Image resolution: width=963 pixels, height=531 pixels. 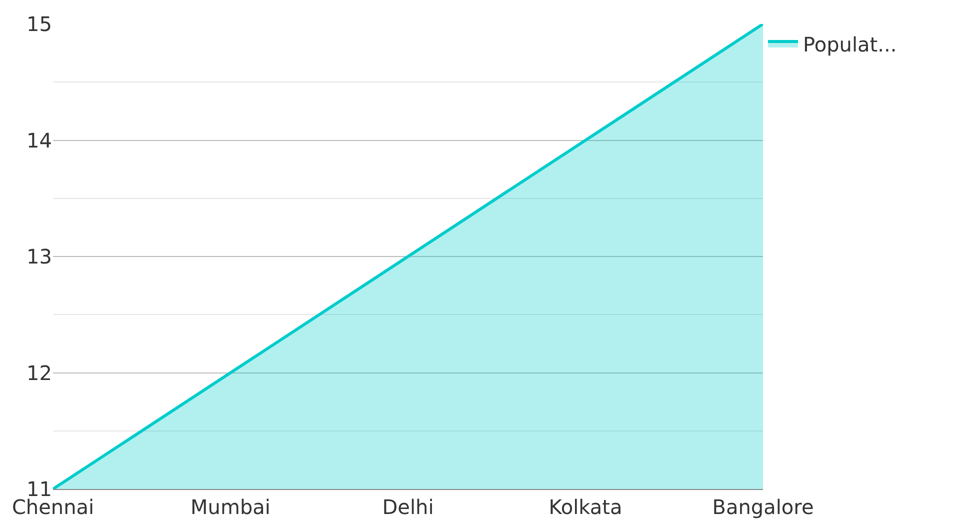 What do you see at coordinates (230, 507) in the screenshot?
I see `x-tick-label: Mumbai` at bounding box center [230, 507].